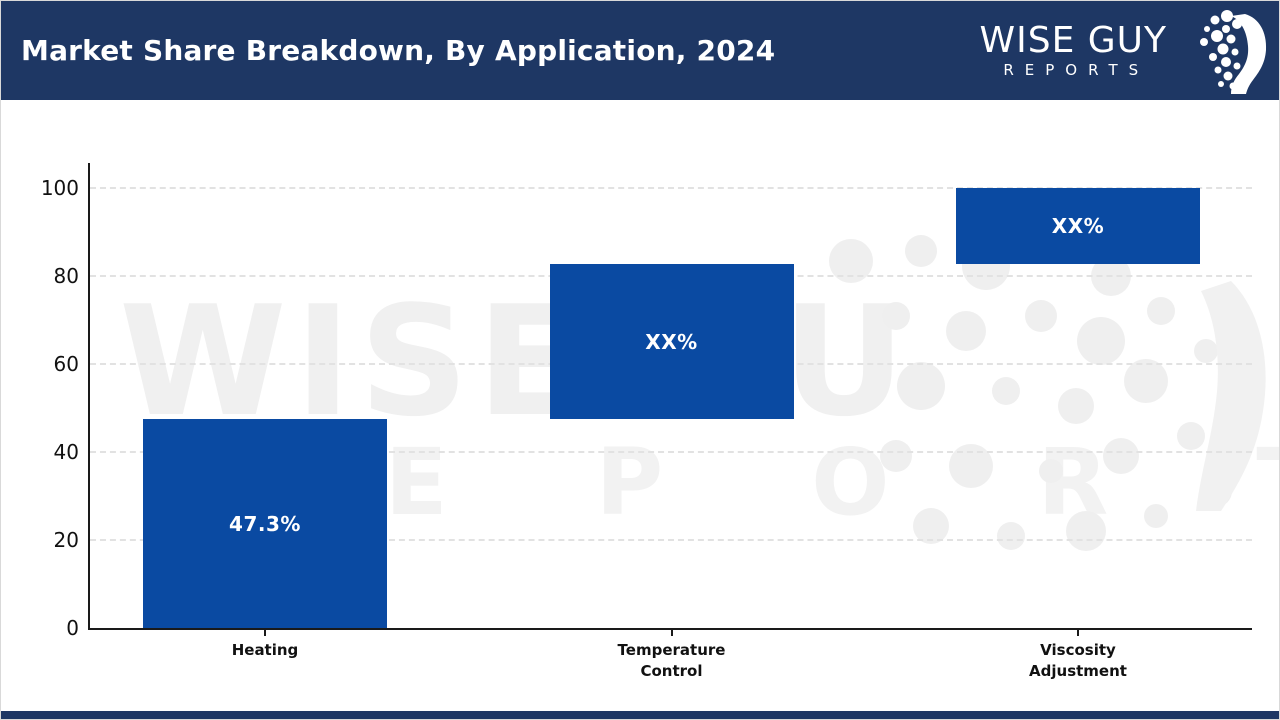  What do you see at coordinates (265, 650) in the screenshot?
I see `x-tick-label-heating: Heating` at bounding box center [265, 650].